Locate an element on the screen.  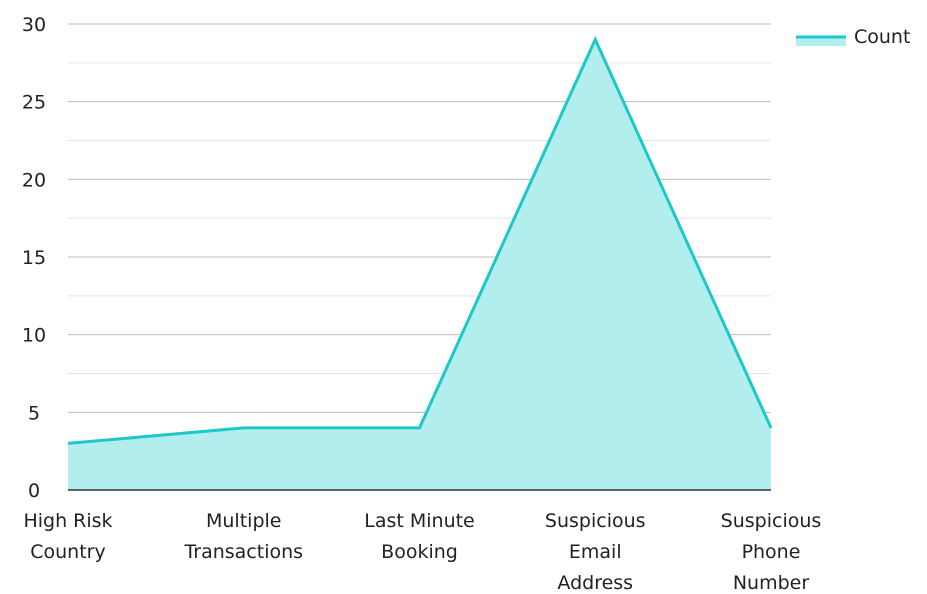
y-axis-ticks: 0 5 10 15 20 25 30 is located at coordinates (34, 258).